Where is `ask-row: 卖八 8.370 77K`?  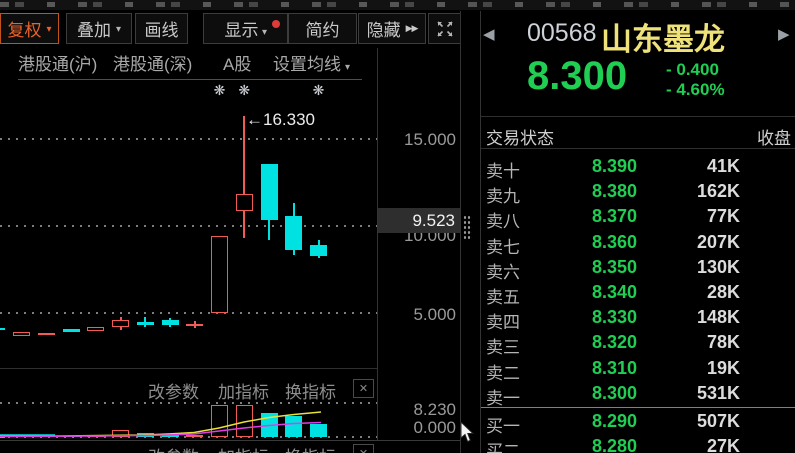 ask-row: 卖八 8.370 77K is located at coordinates (638, 218).